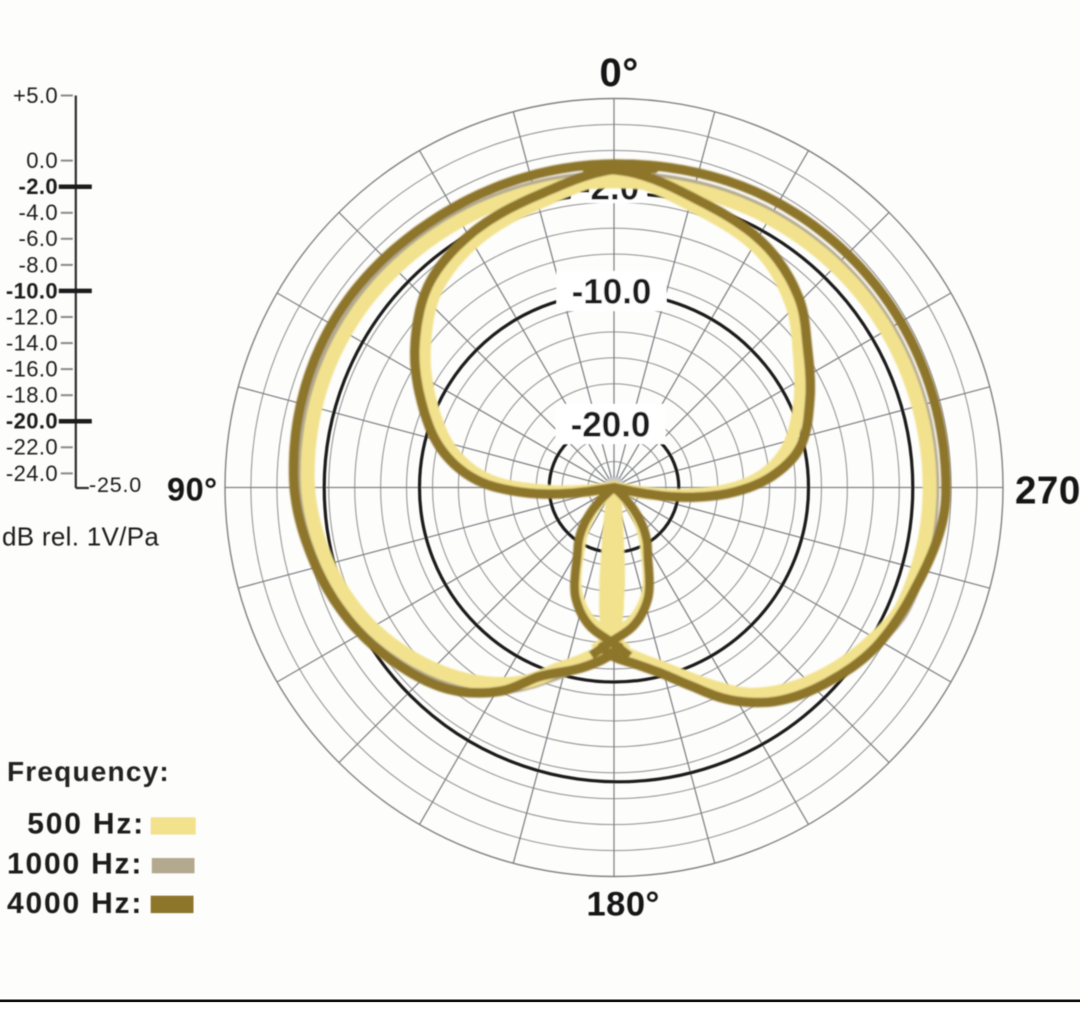 The image size is (1080, 1009). I want to click on svg-text: 180°, so click(623, 904).